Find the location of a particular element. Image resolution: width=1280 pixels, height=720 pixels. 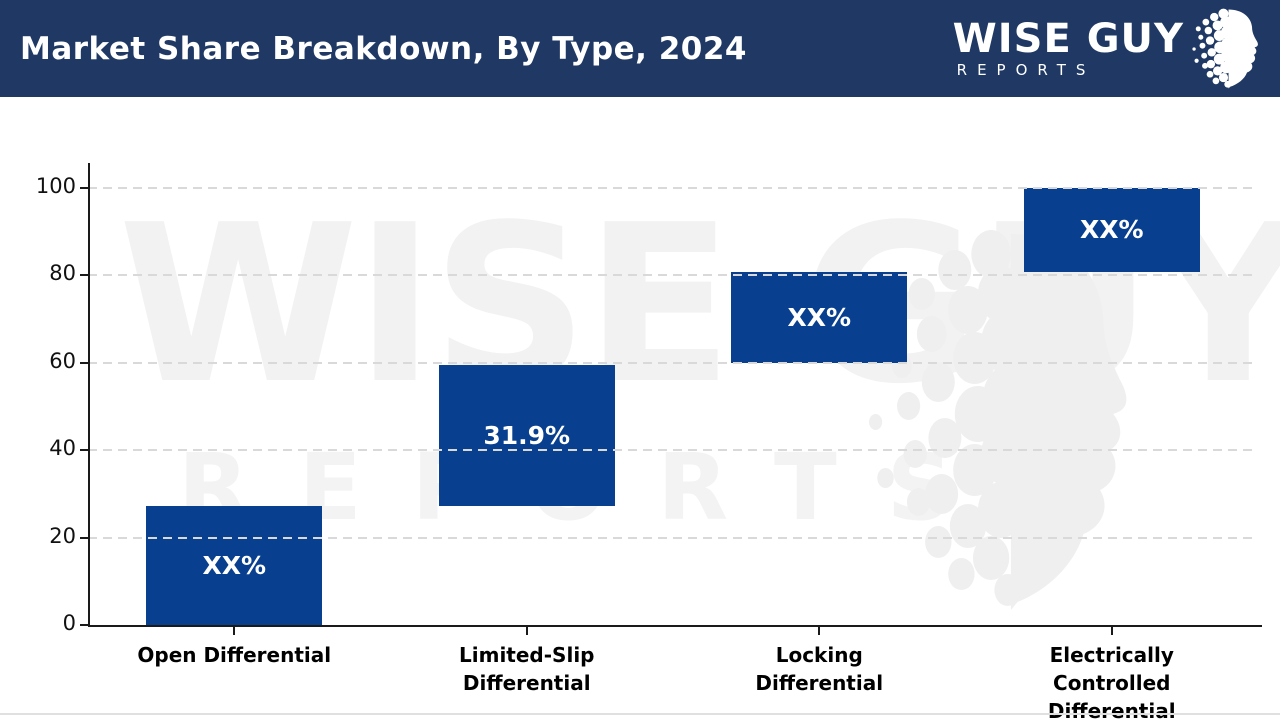

y-axis-spine is located at coordinates (89, 394).